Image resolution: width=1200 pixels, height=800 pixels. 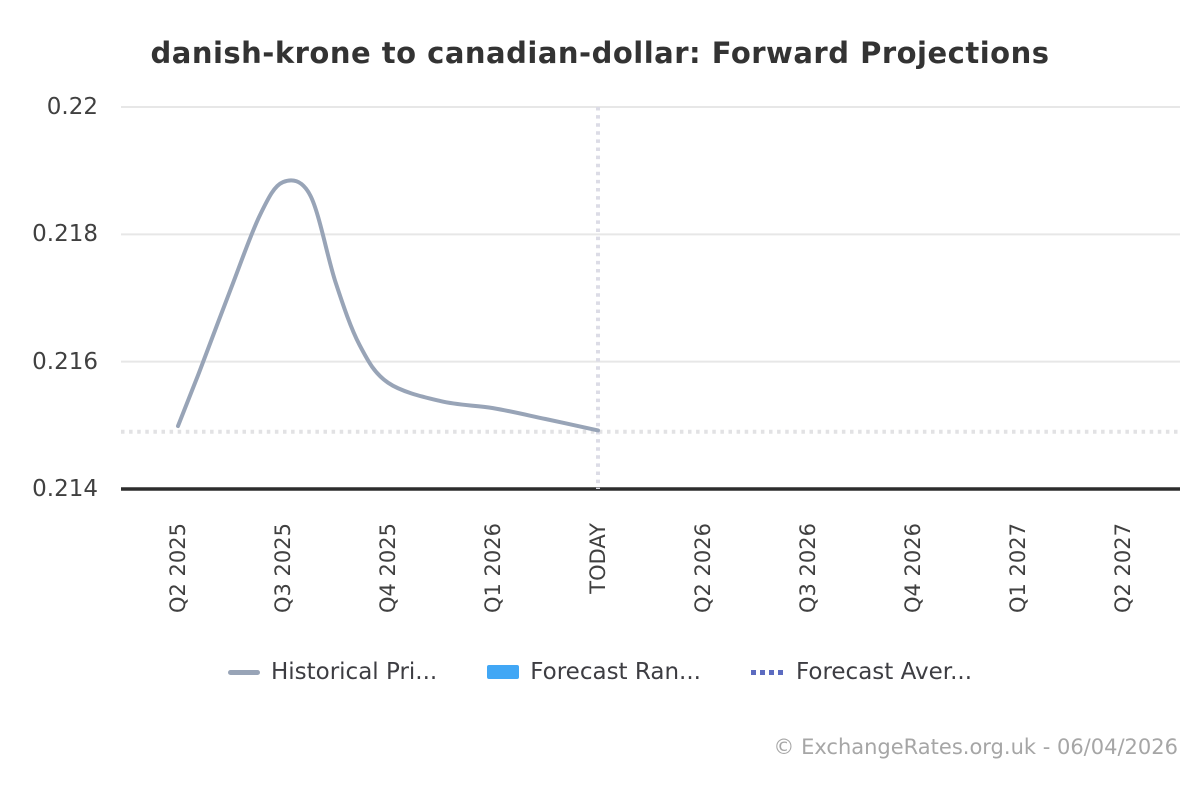 I want to click on y-tick-label: 0.214, so click(x=65, y=489).